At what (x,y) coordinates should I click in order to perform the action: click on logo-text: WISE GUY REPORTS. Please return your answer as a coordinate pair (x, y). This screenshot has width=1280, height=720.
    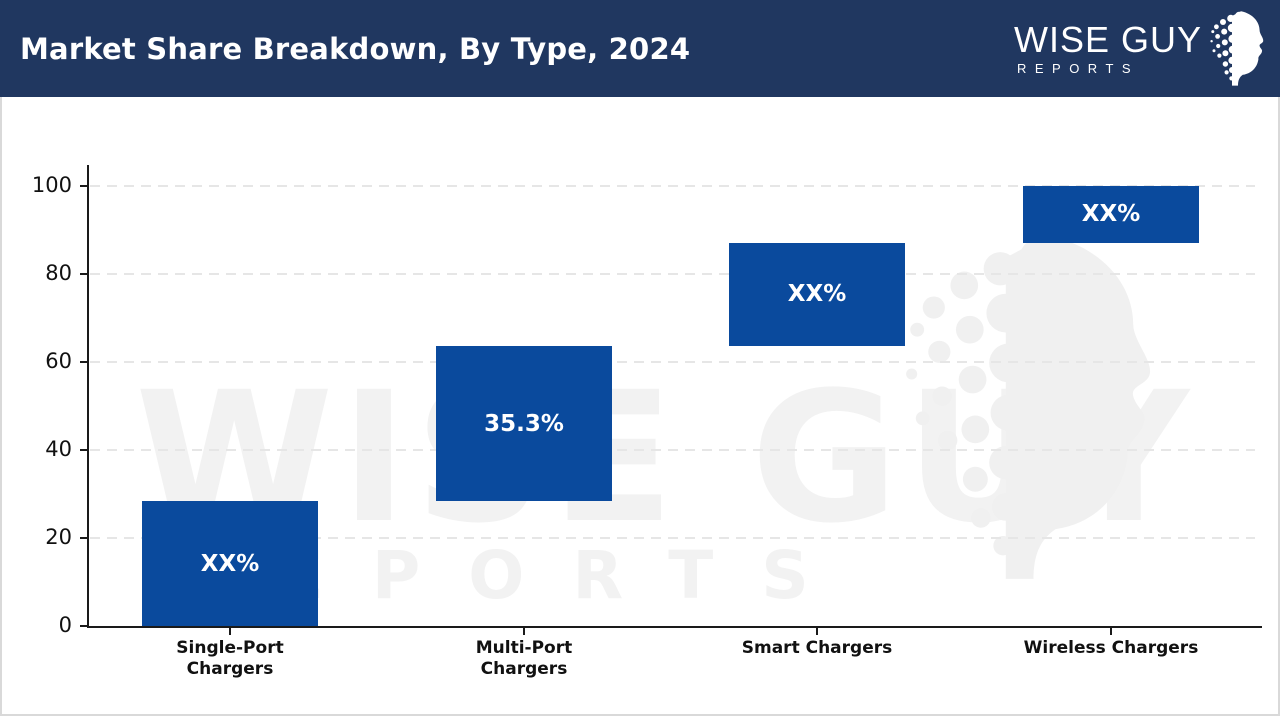
    Looking at the image, I should click on (1107, 47).